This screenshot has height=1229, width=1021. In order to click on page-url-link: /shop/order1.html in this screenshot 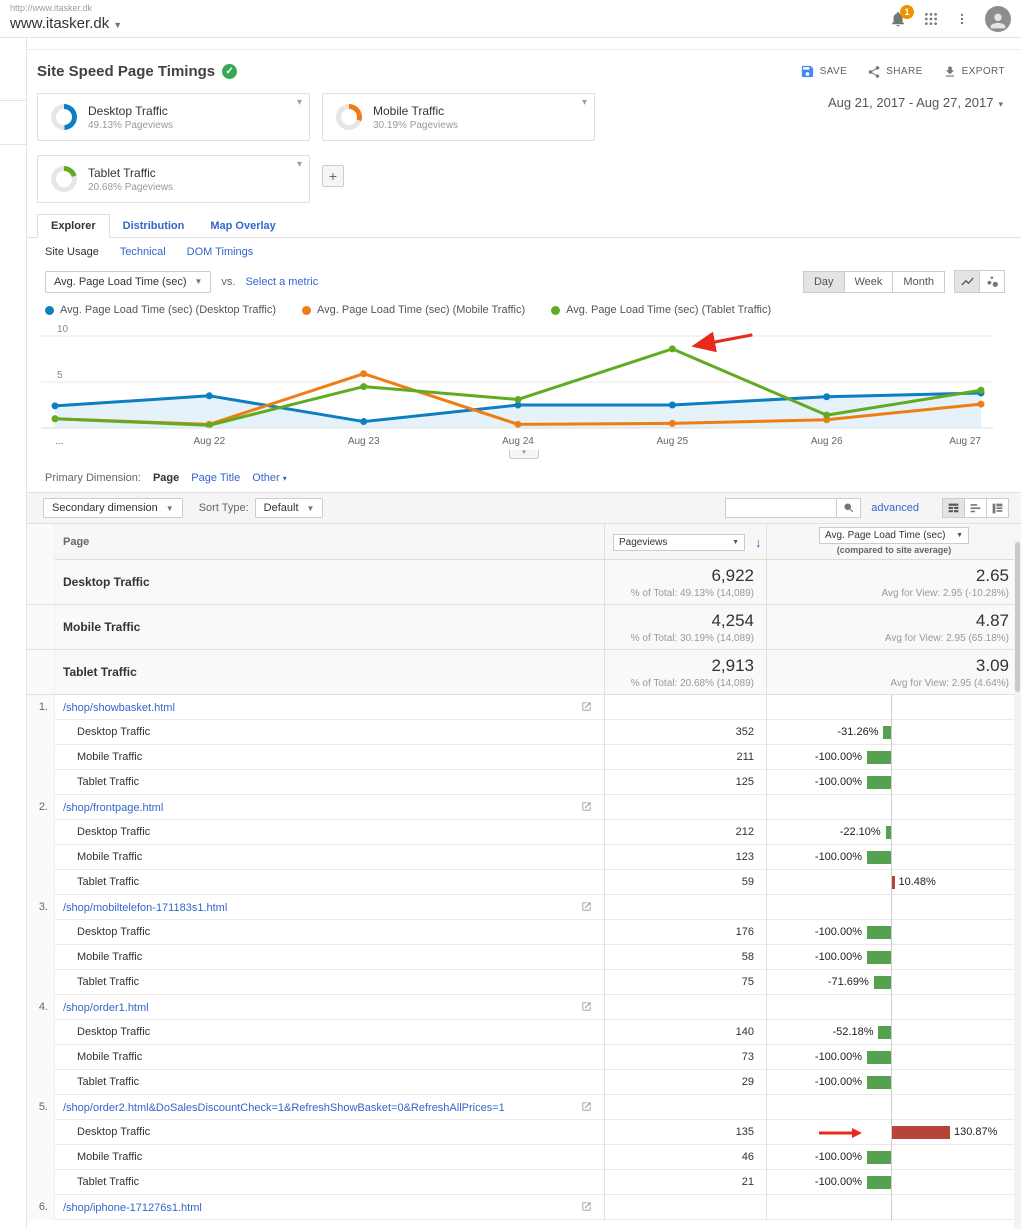, I will do `click(106, 1008)`.